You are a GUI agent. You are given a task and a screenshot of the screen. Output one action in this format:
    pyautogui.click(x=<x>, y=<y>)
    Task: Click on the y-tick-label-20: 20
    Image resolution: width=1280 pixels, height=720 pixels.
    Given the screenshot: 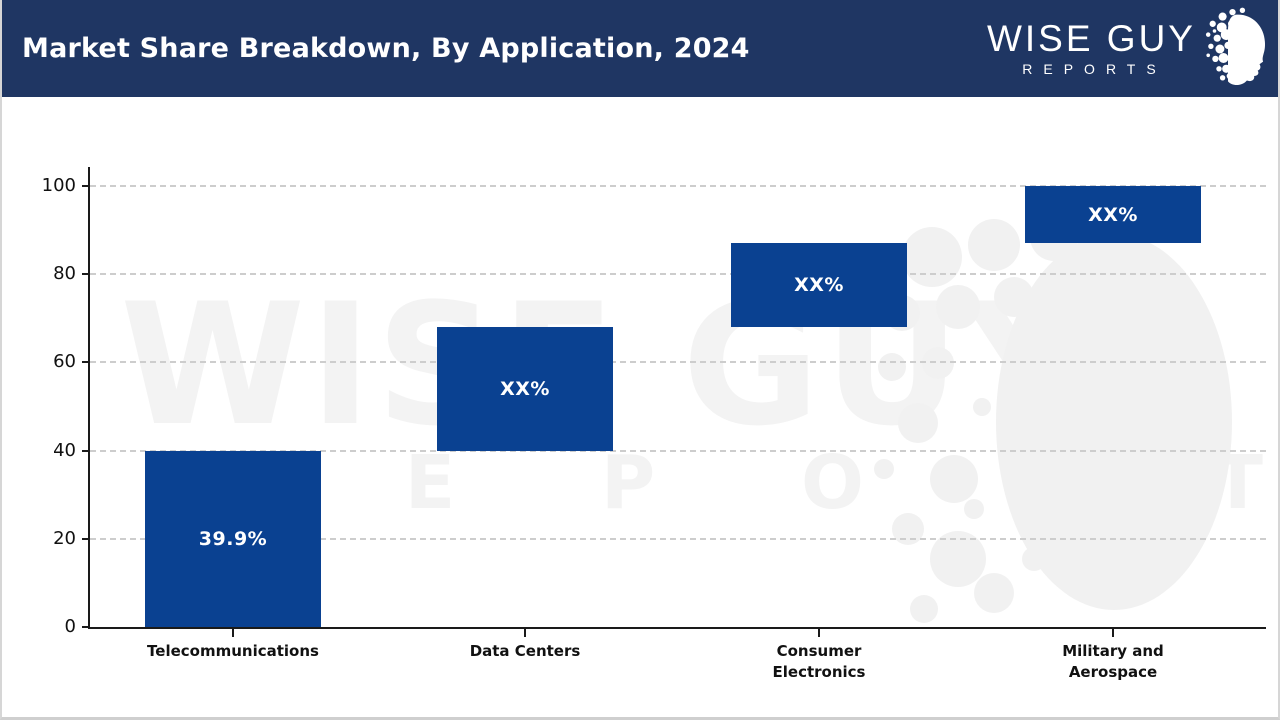 What is the action you would take?
    pyautogui.click(x=64, y=538)
    